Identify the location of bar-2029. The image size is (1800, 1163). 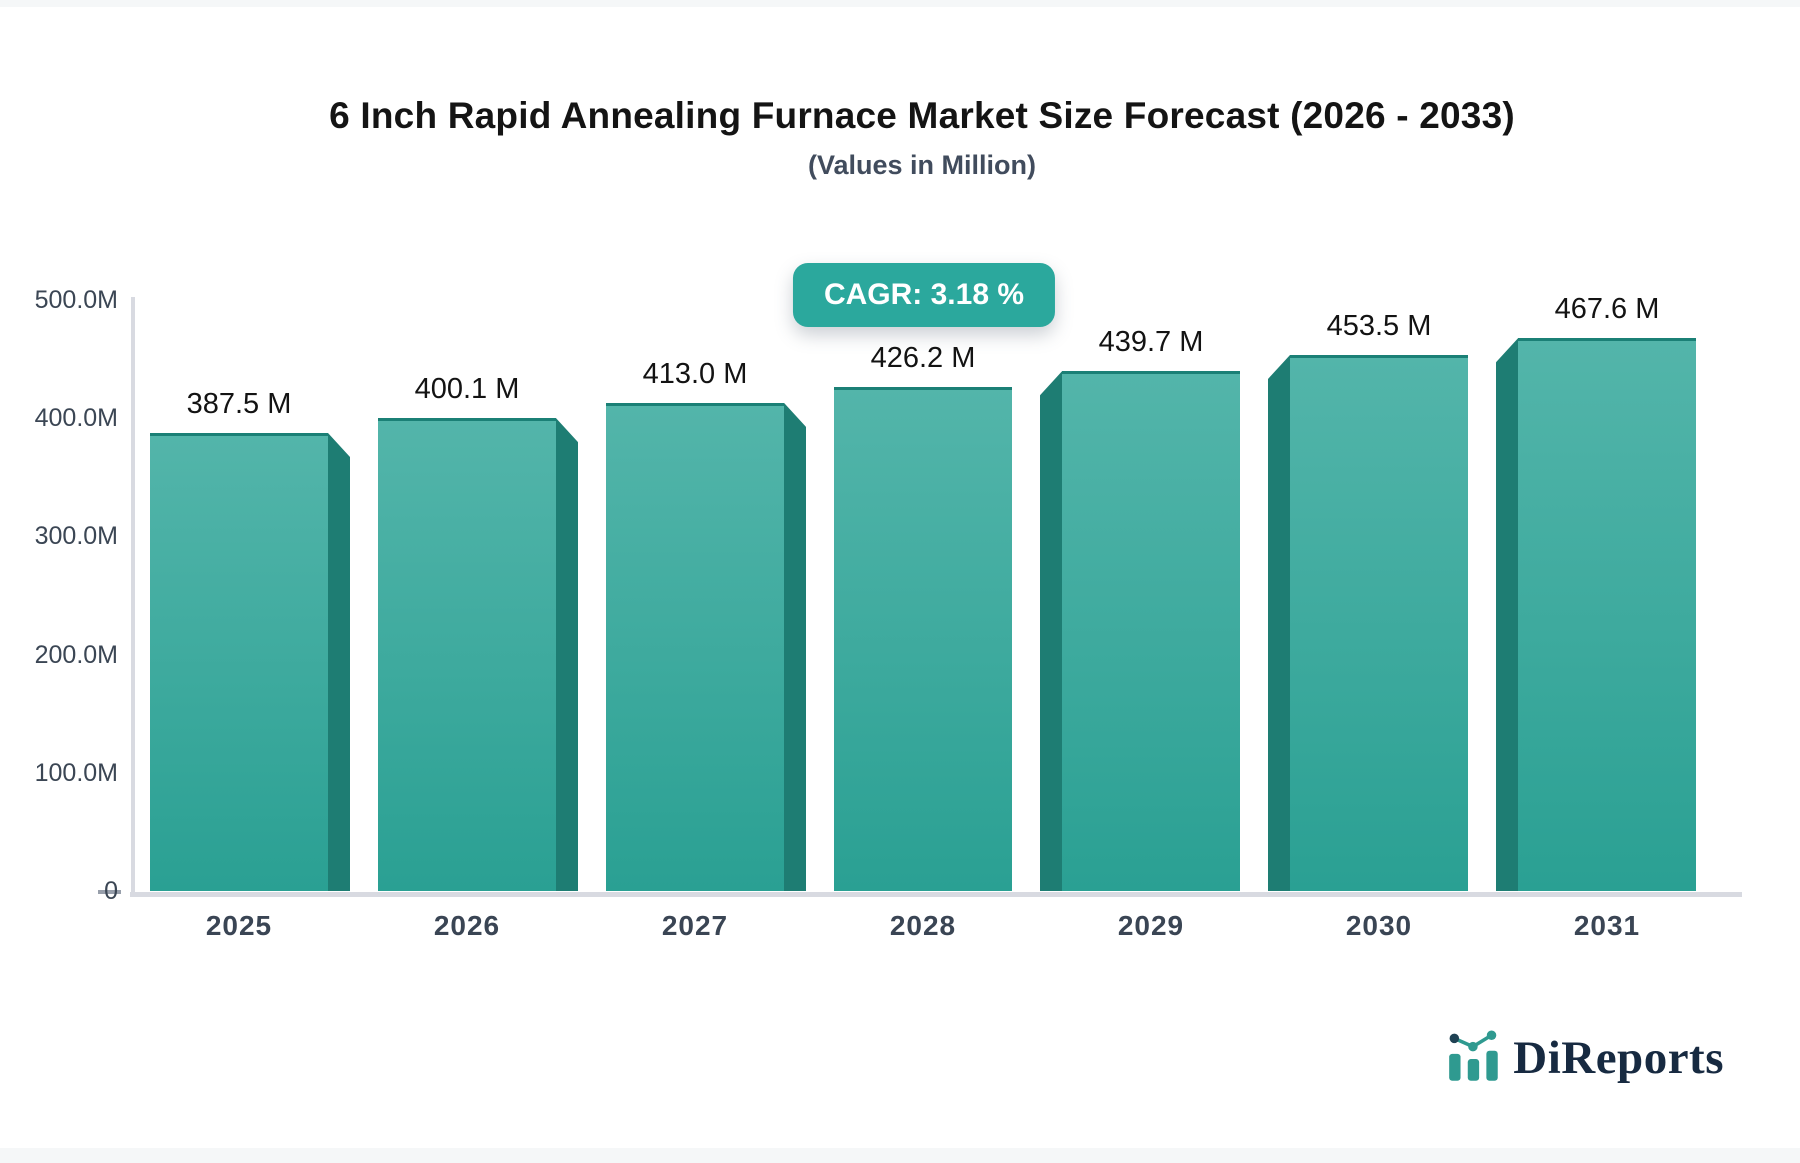
(1140, 631).